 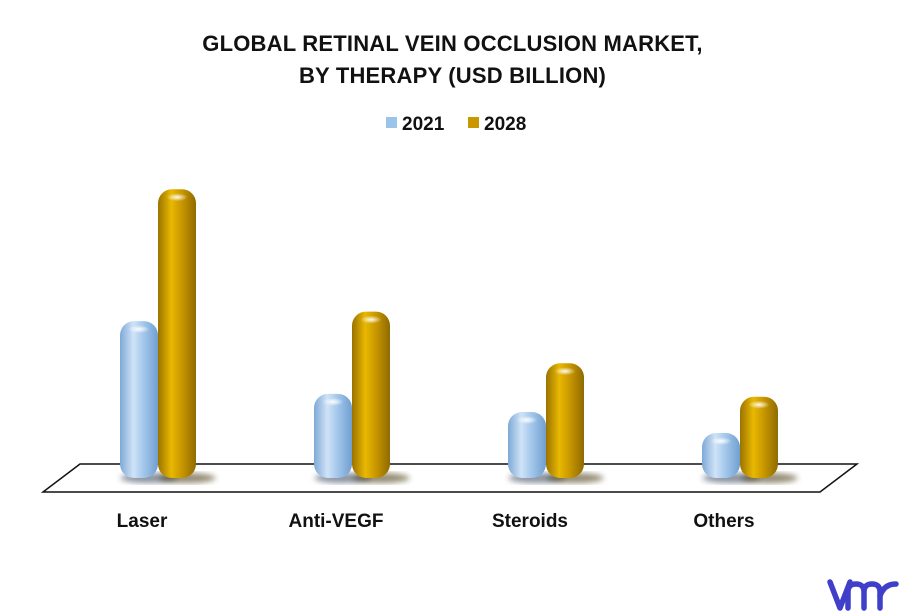 What do you see at coordinates (723, 521) in the screenshot?
I see `category-label: Others` at bounding box center [723, 521].